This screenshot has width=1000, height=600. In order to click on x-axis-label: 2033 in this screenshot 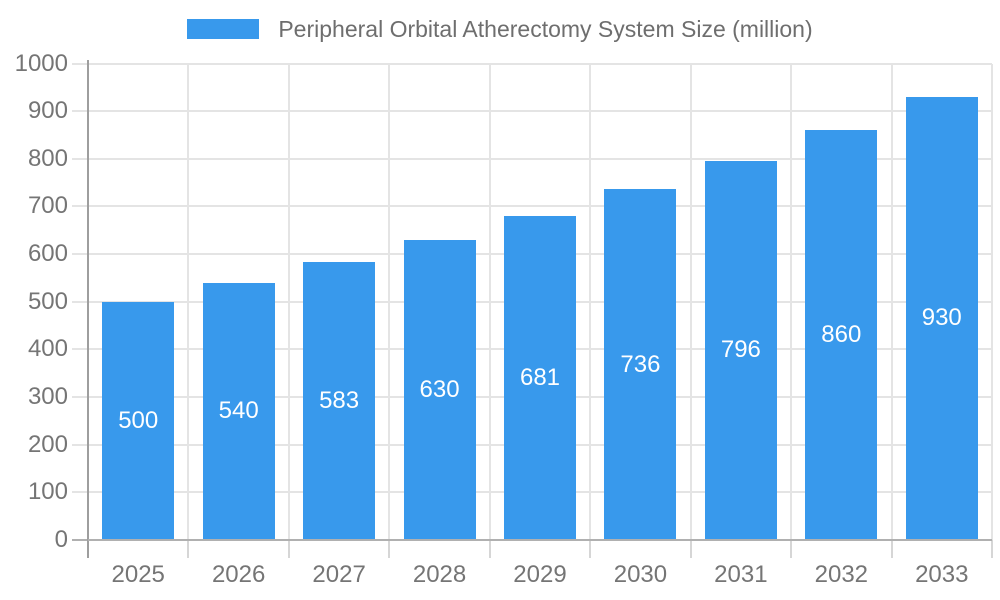, I will do `click(942, 574)`.